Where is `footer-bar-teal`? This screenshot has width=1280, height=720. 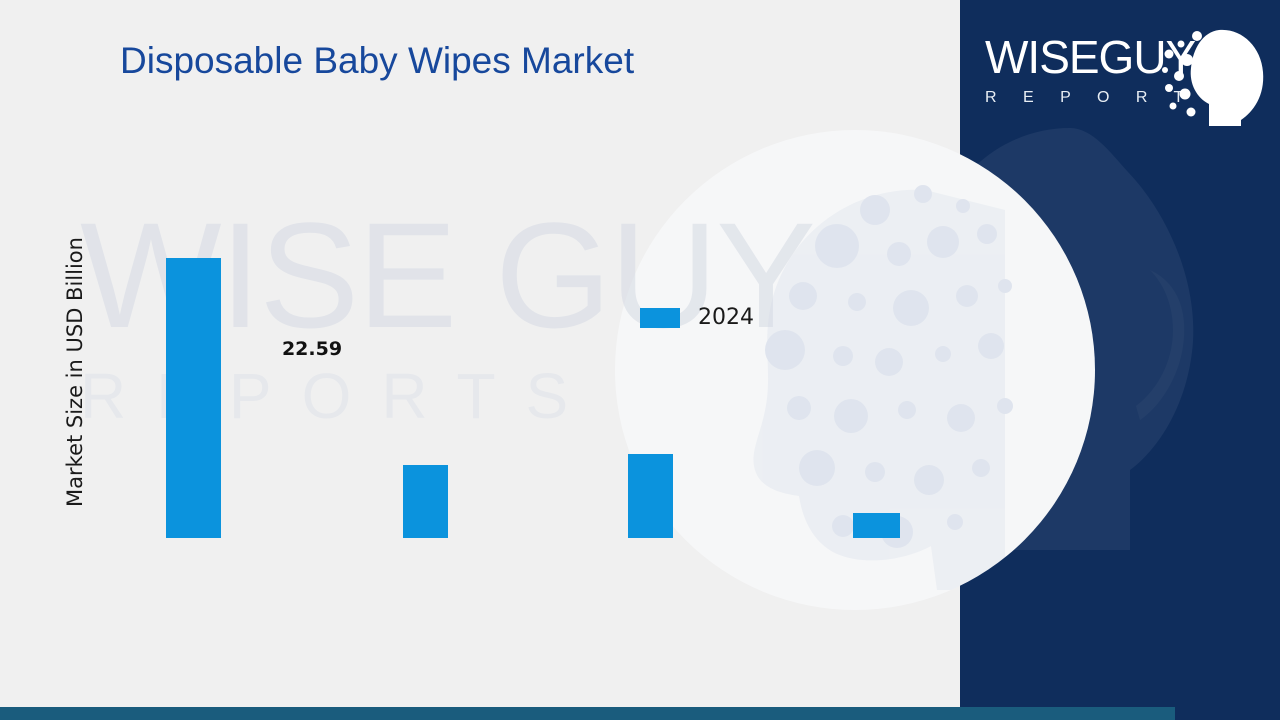 footer-bar-teal is located at coordinates (587, 713).